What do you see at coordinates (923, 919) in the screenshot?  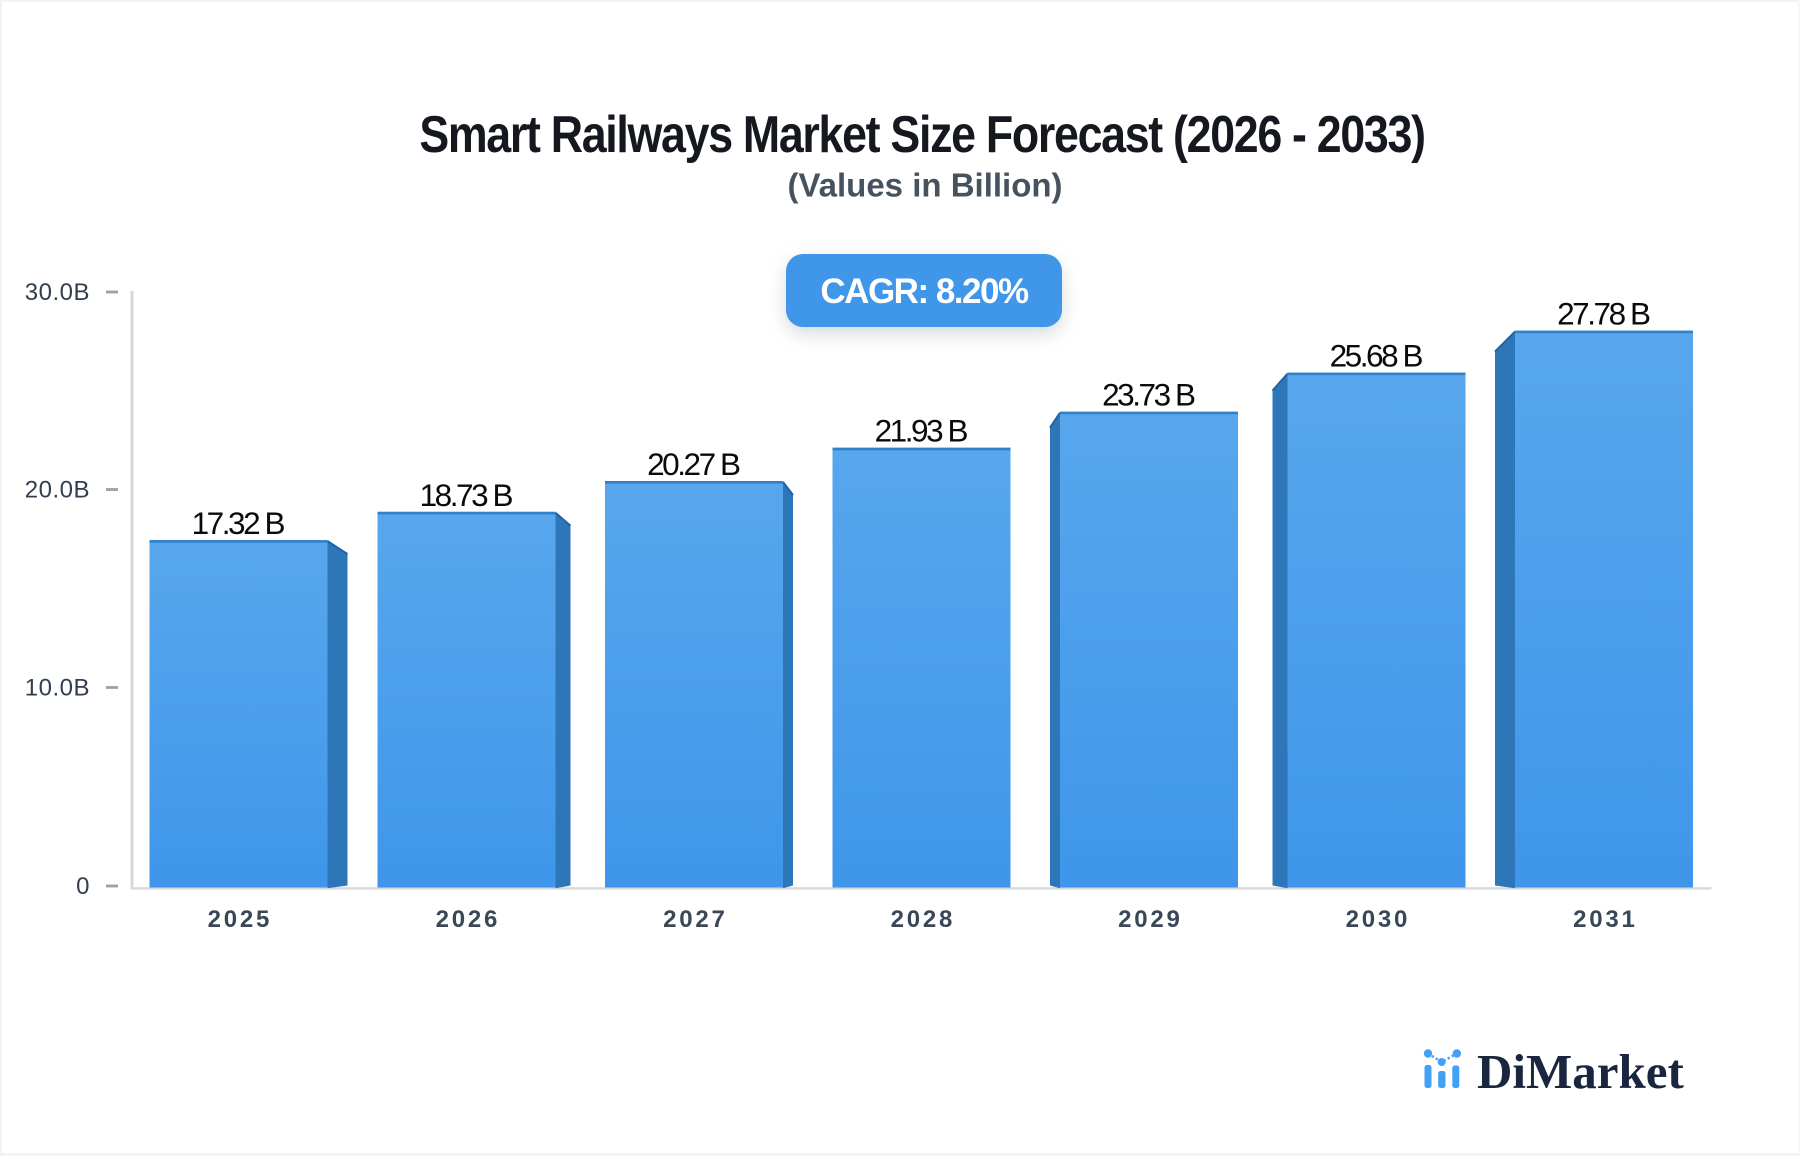 I see `svg-text: 2028` at bounding box center [923, 919].